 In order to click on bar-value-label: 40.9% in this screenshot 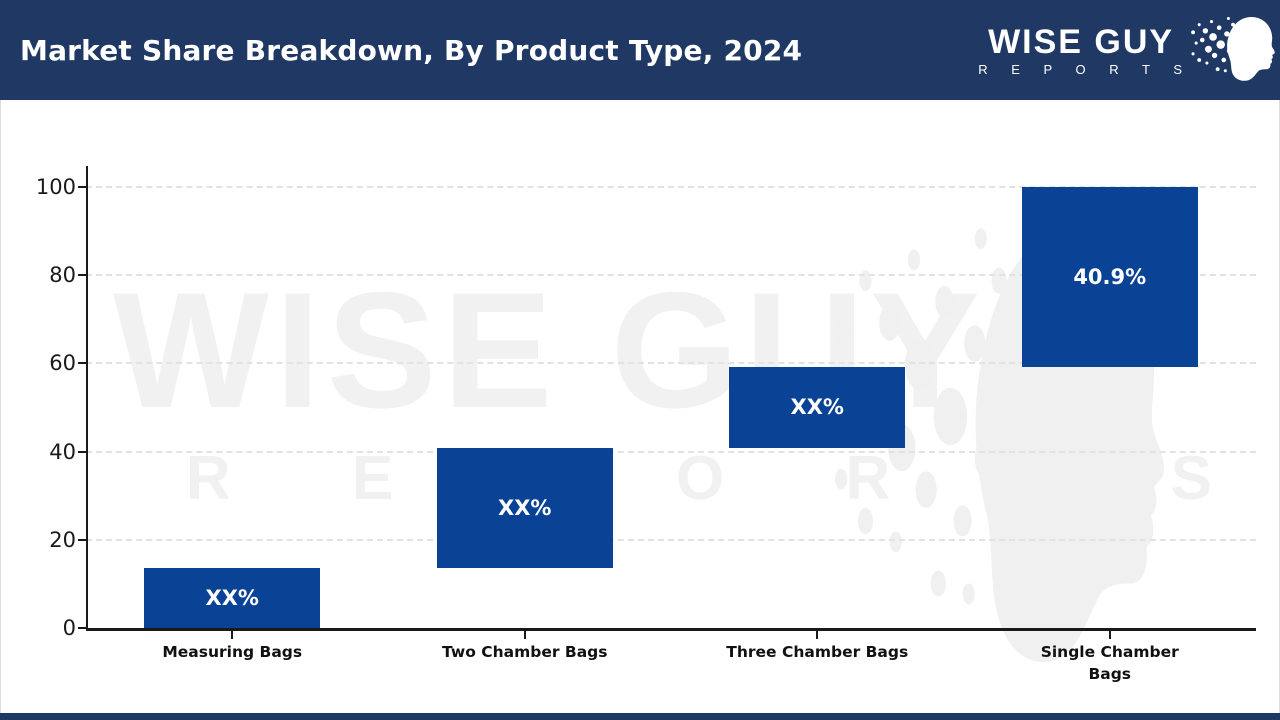, I will do `click(1110, 277)`.